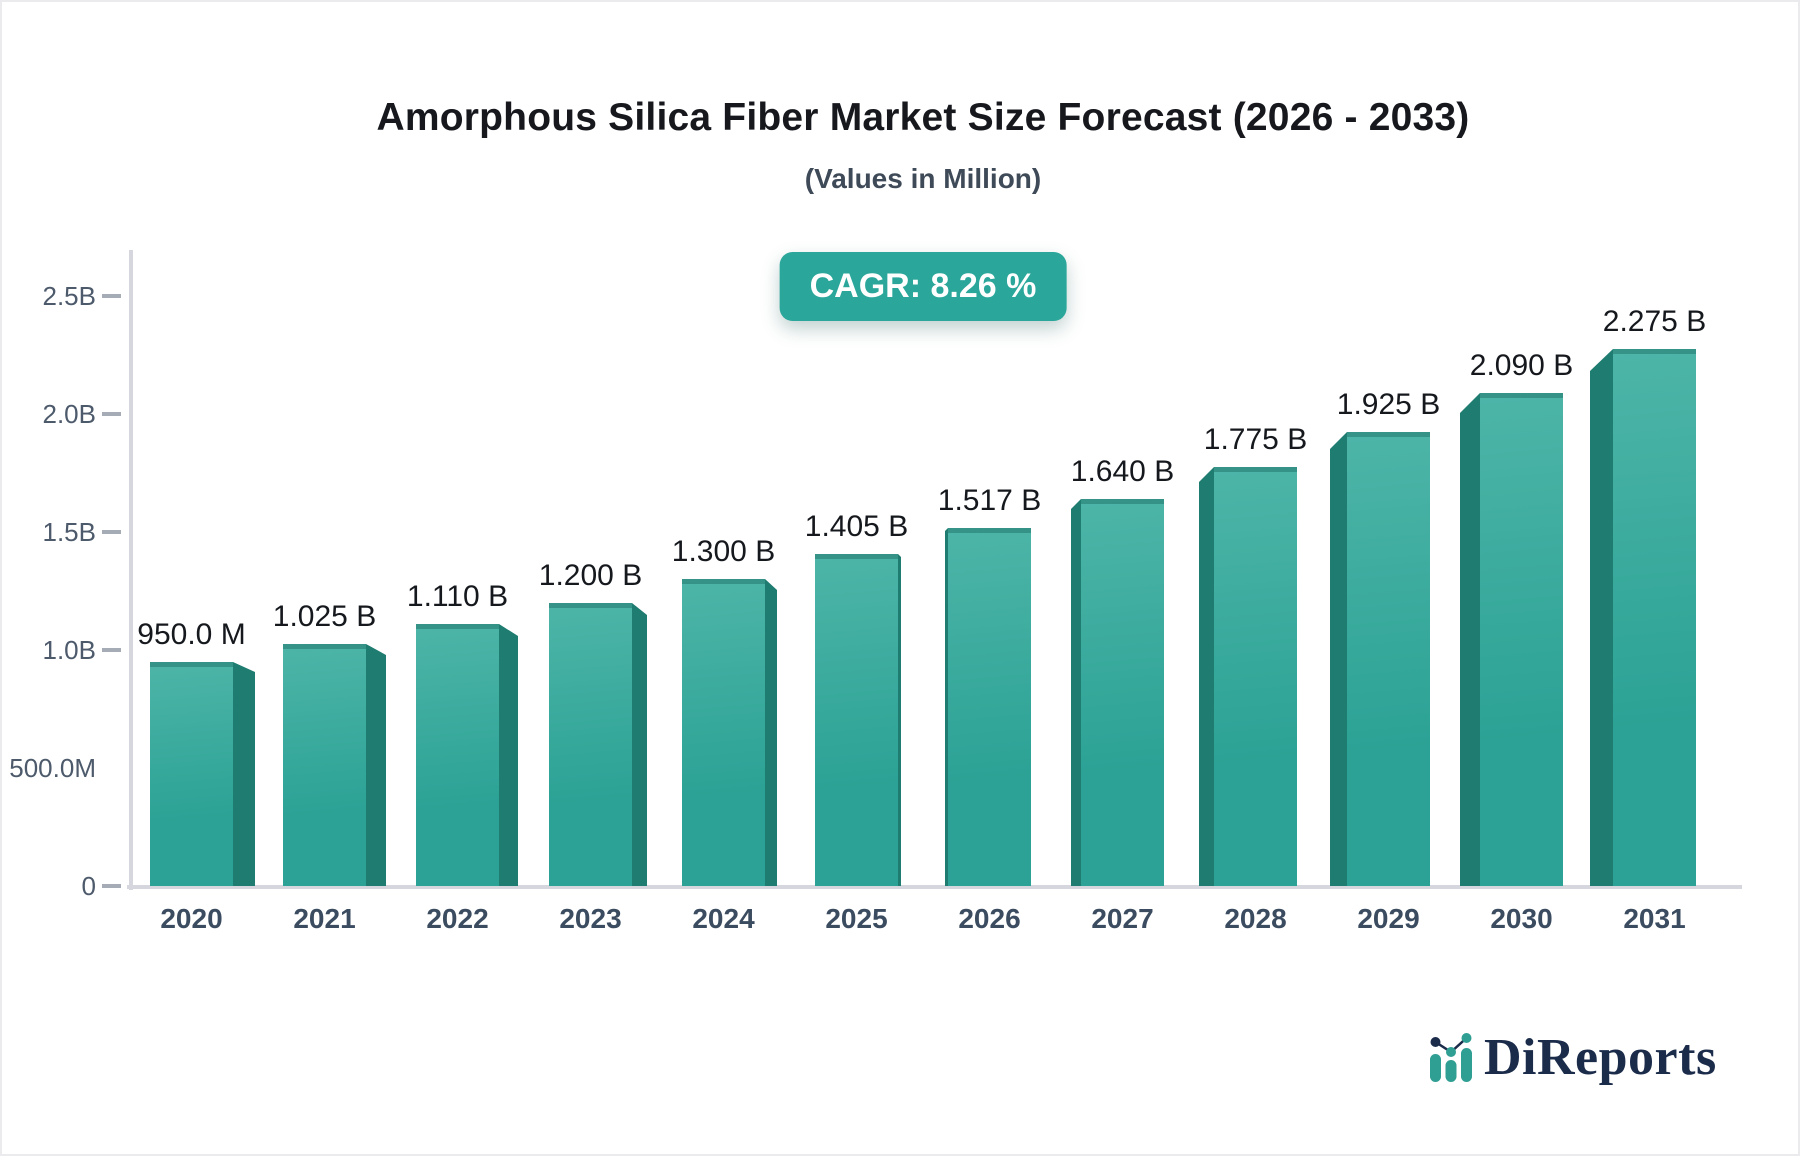 The image size is (1800, 1156). What do you see at coordinates (324, 616) in the screenshot?
I see `bar-value-label: 1.025 B` at bounding box center [324, 616].